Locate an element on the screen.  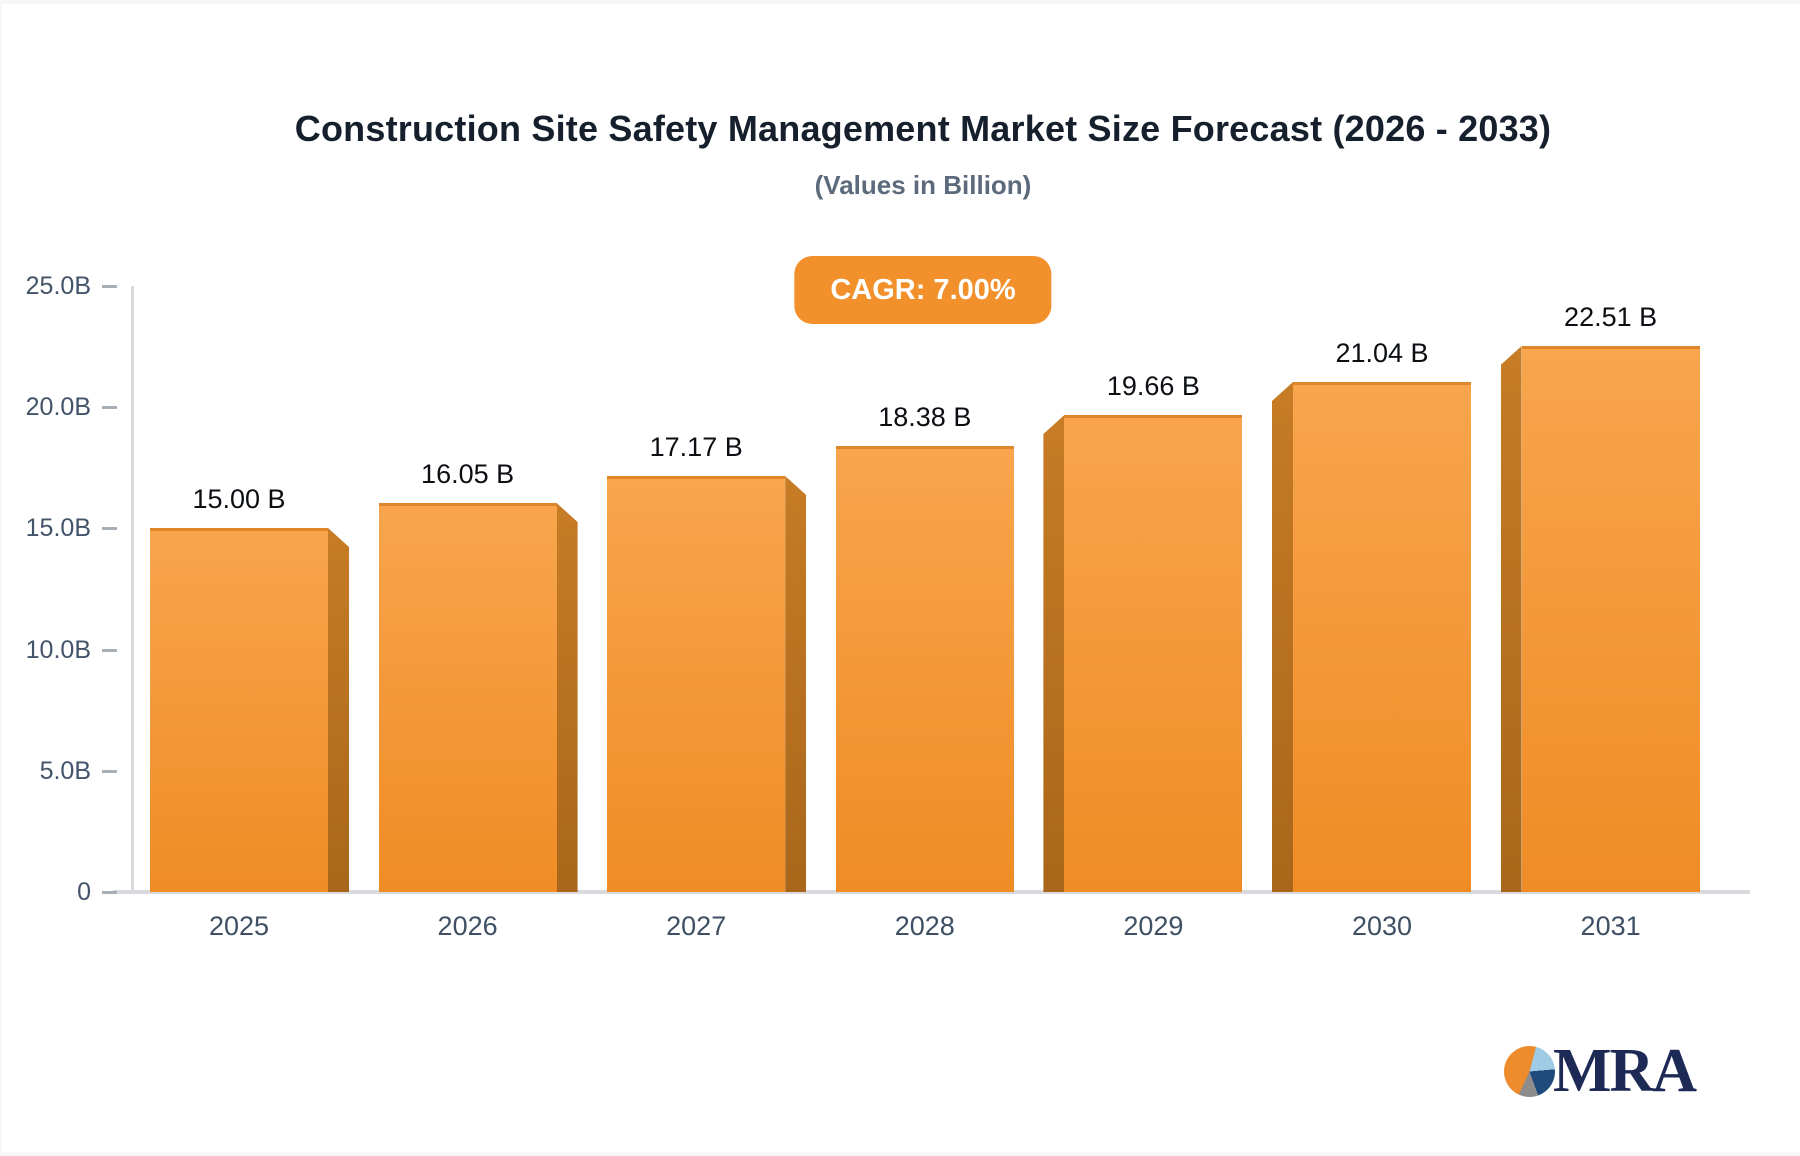
x-axis-tick-label: 2027 is located at coordinates (696, 926).